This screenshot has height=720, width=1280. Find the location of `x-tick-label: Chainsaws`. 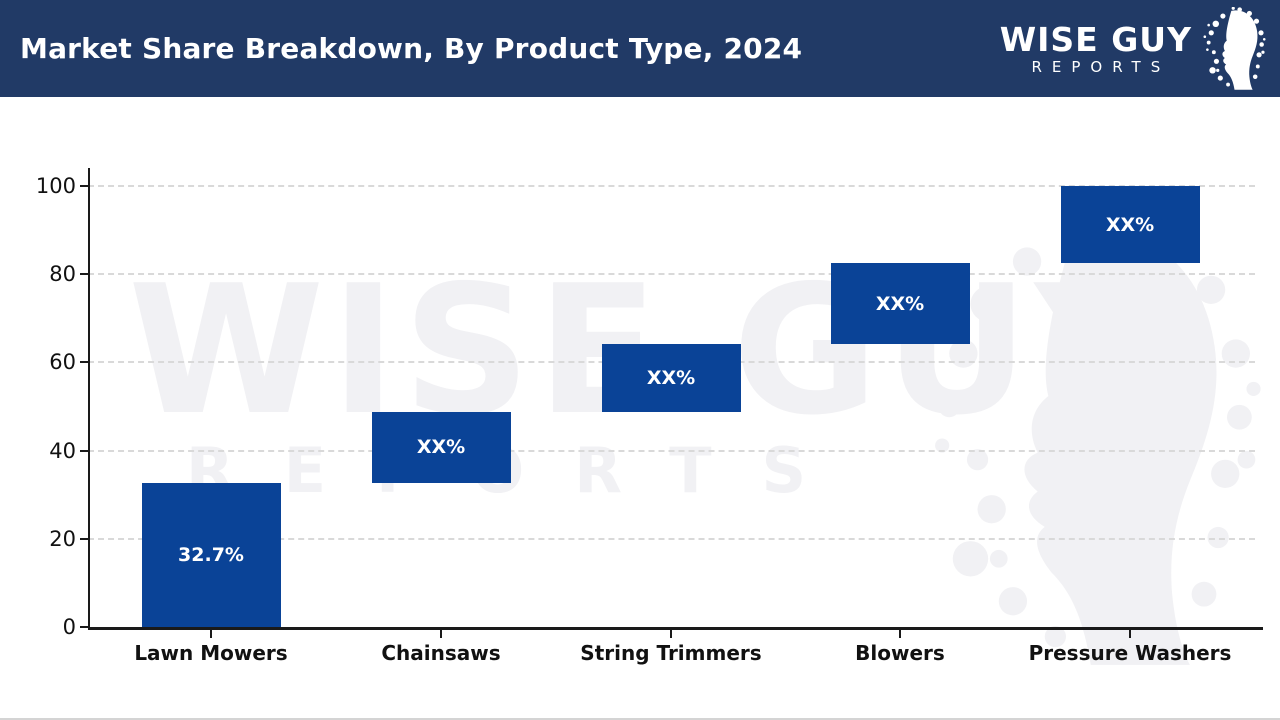

x-tick-label: Chainsaws is located at coordinates (441, 653).